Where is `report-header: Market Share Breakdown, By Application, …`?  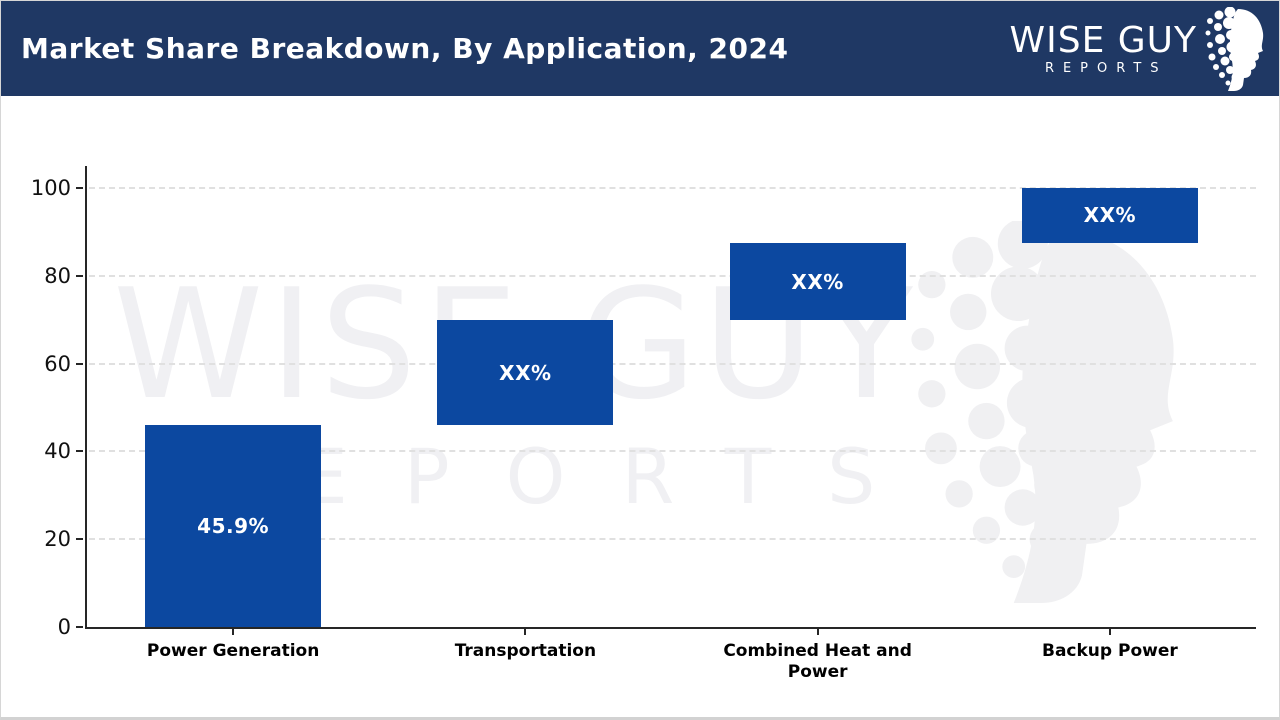 report-header: Market Share Breakdown, By Application, … is located at coordinates (640, 48).